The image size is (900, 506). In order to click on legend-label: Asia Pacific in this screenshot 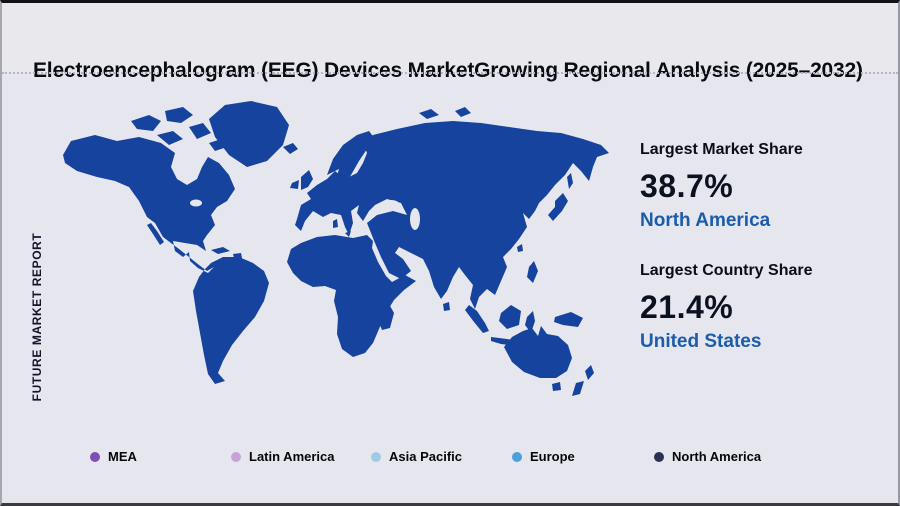, I will do `click(425, 456)`.